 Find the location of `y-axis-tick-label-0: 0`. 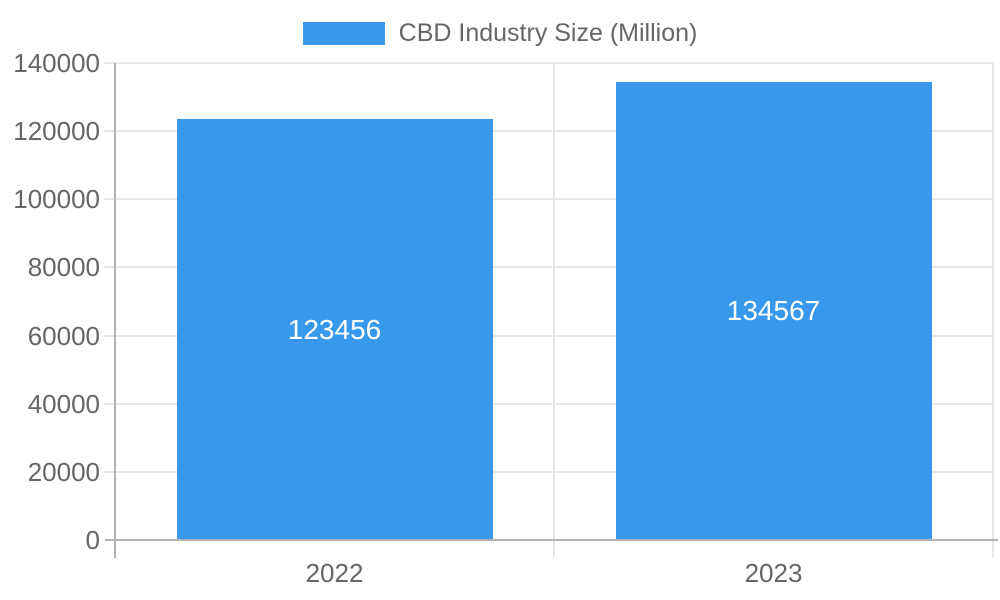

y-axis-tick-label-0: 0 is located at coordinates (92, 540).